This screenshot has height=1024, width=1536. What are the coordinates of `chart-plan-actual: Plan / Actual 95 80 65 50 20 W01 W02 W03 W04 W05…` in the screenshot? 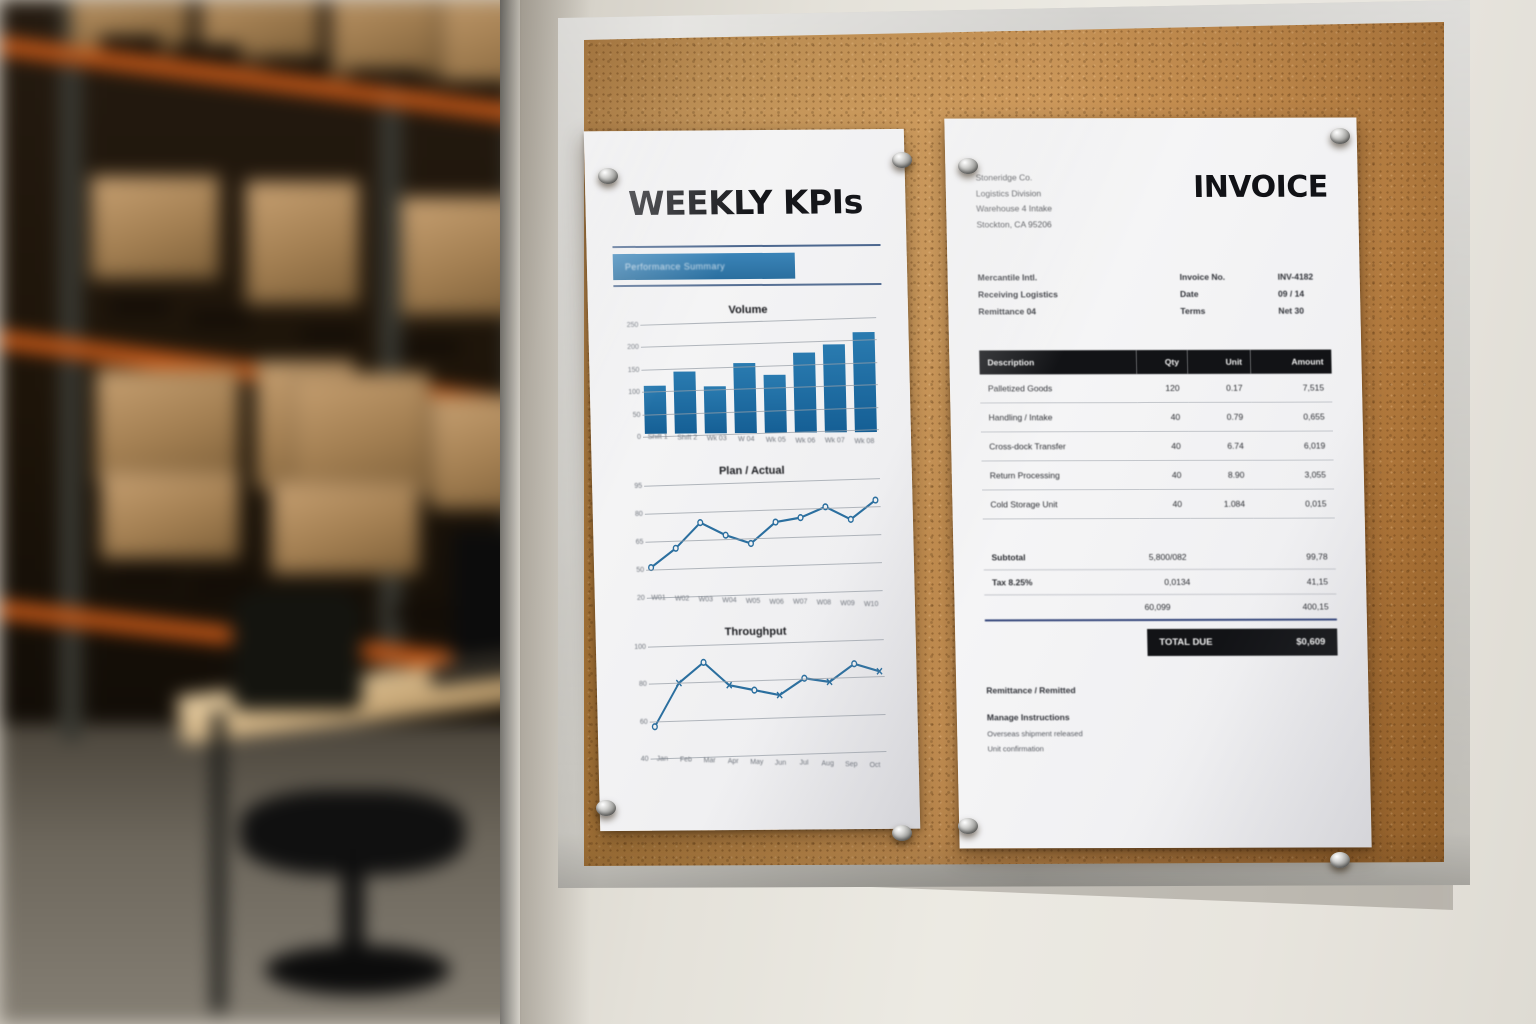 It's located at (753, 536).